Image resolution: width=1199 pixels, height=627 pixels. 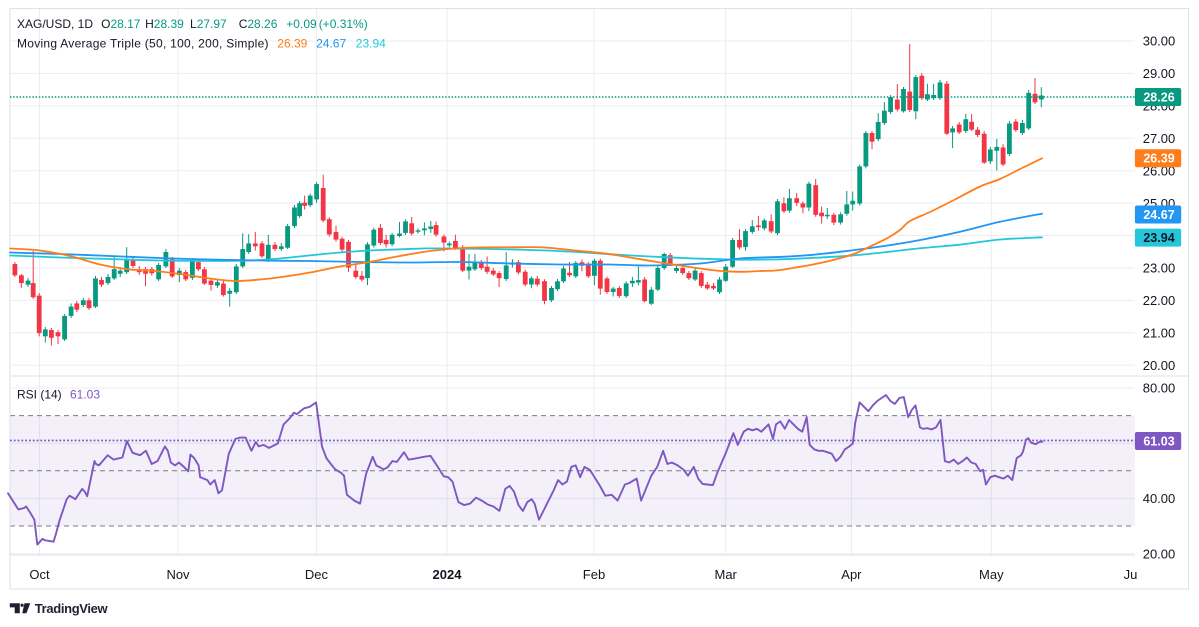 I want to click on svg-text: Apr, so click(x=851, y=574).